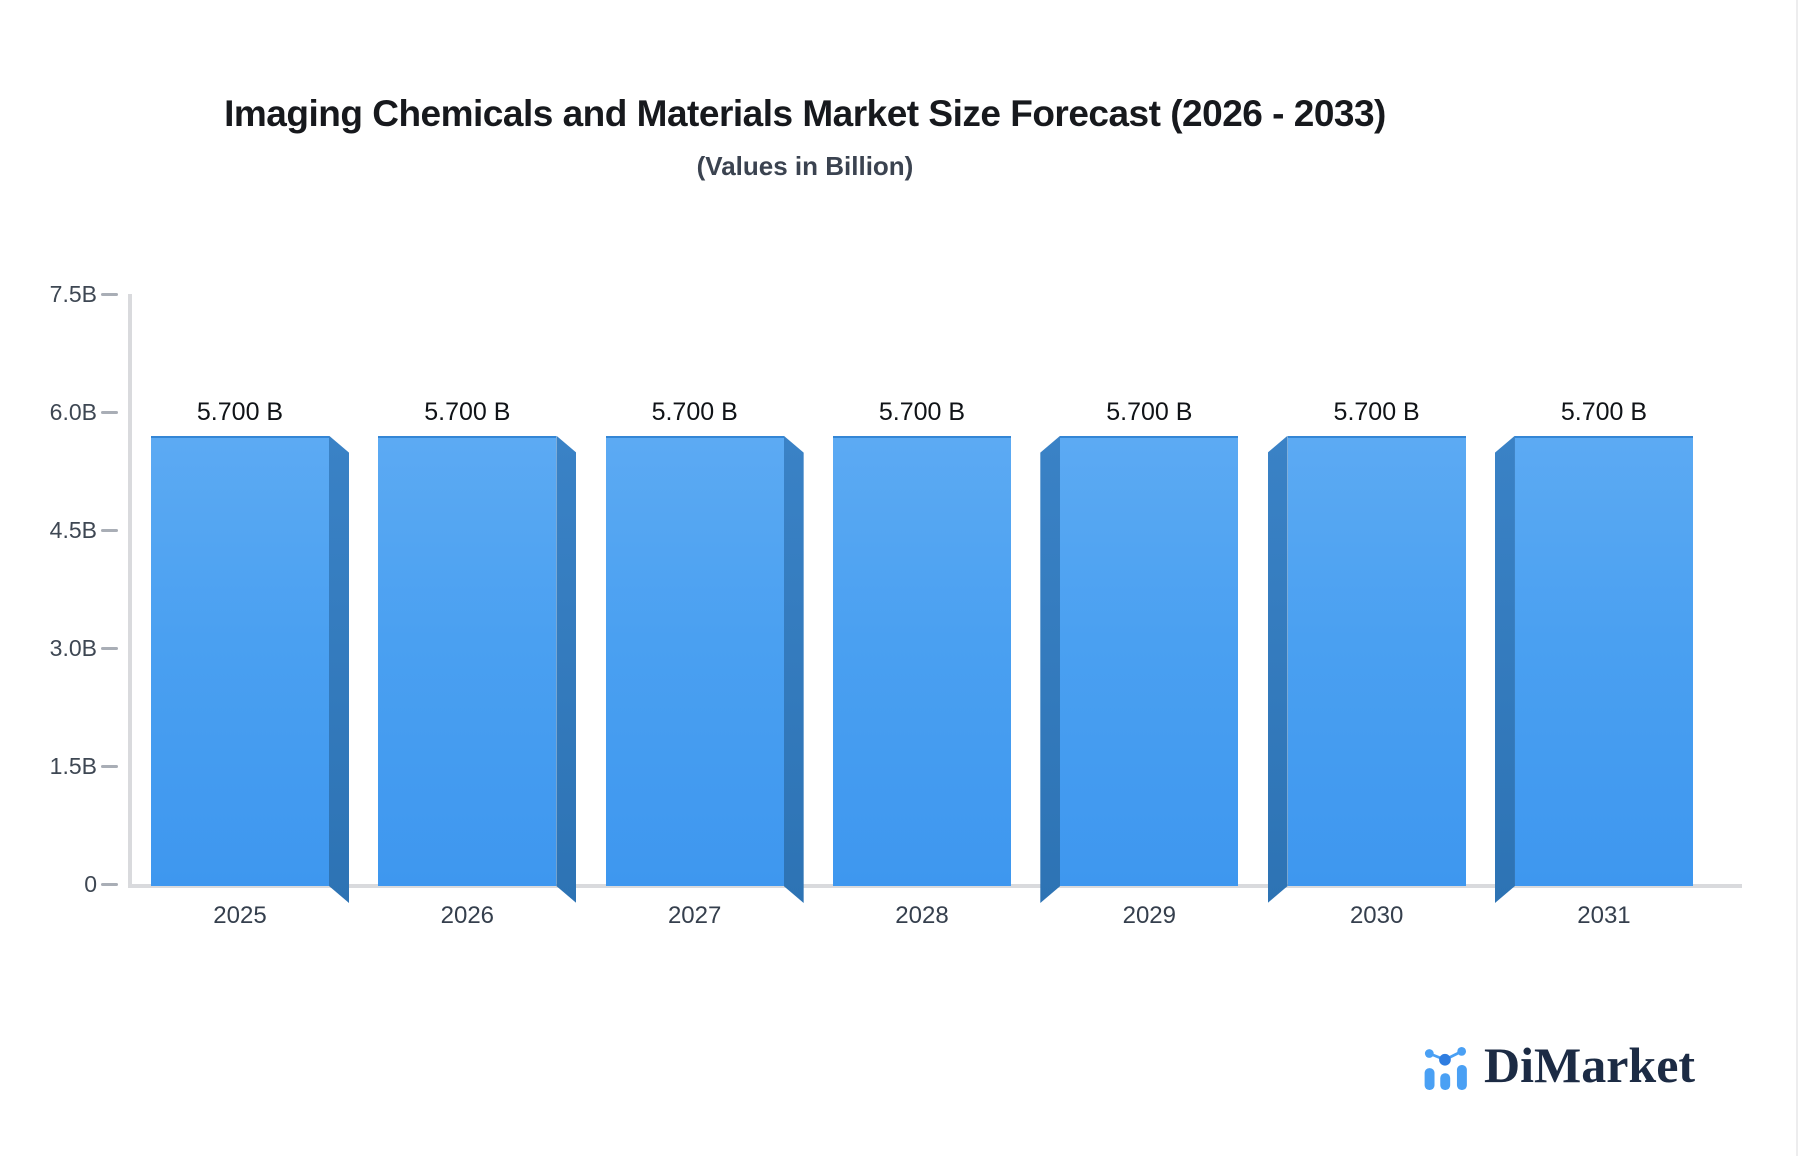  What do you see at coordinates (73, 294) in the screenshot?
I see `y-tick-label-7.5B: 7.5B` at bounding box center [73, 294].